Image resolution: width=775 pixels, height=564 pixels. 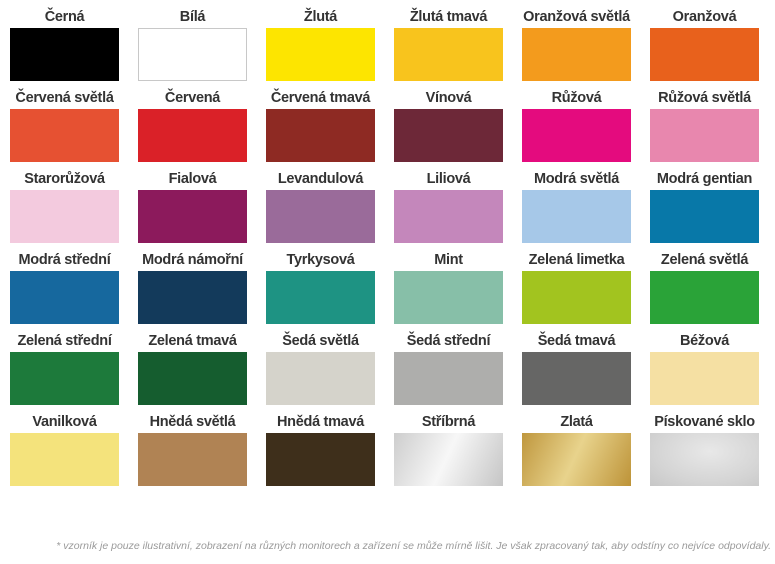 I want to click on swatch-label: Levandulová, so click(x=320, y=179).